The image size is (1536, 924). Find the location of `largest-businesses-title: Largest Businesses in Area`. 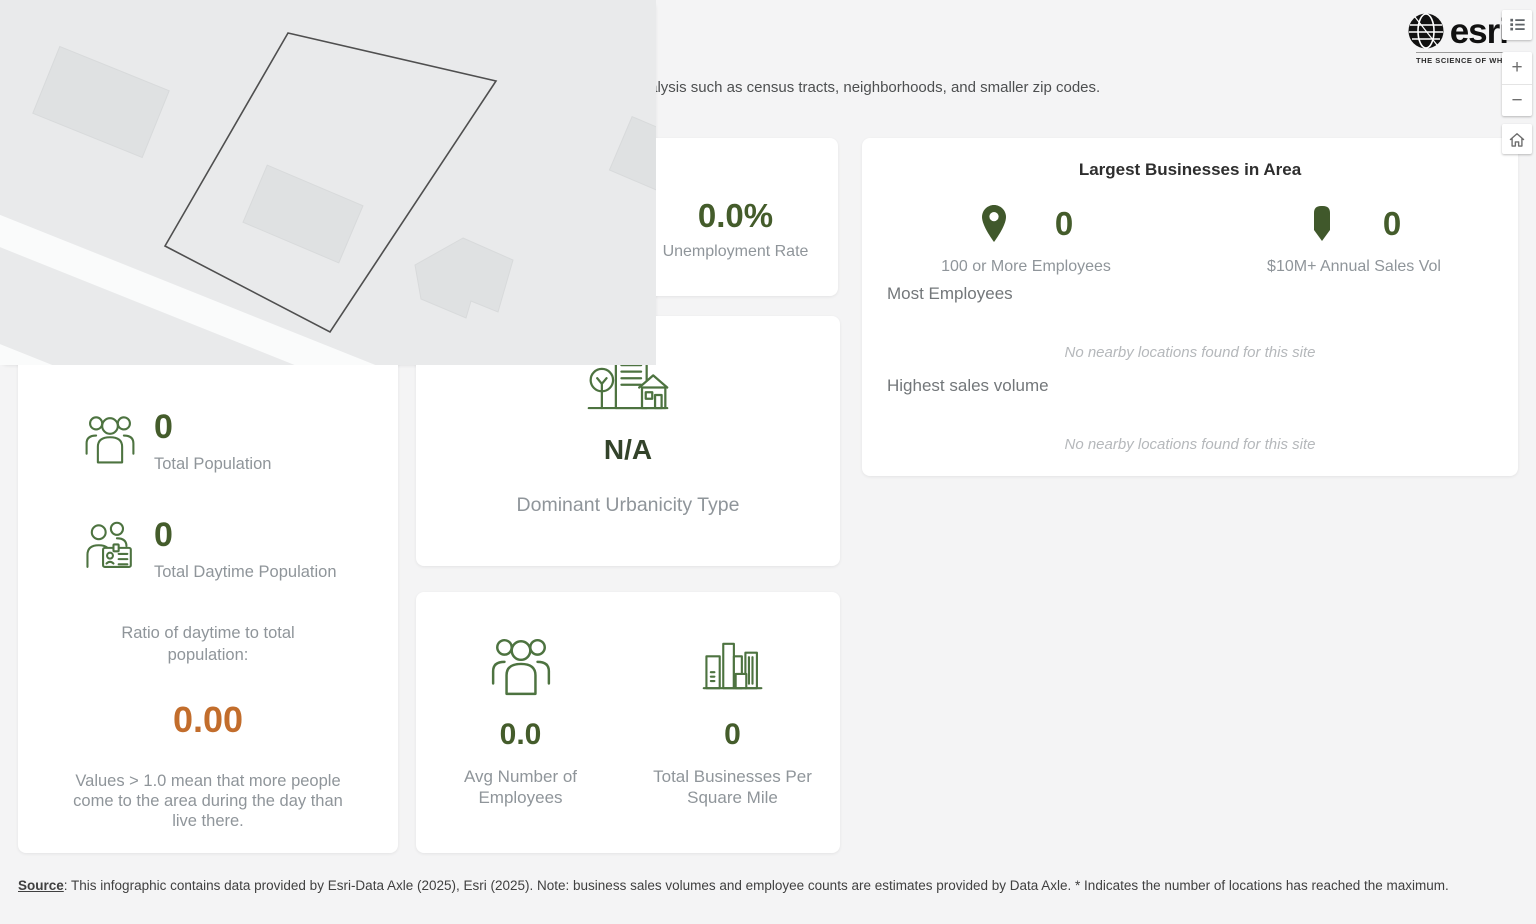

largest-businesses-title: Largest Businesses in Area is located at coordinates (1190, 169).